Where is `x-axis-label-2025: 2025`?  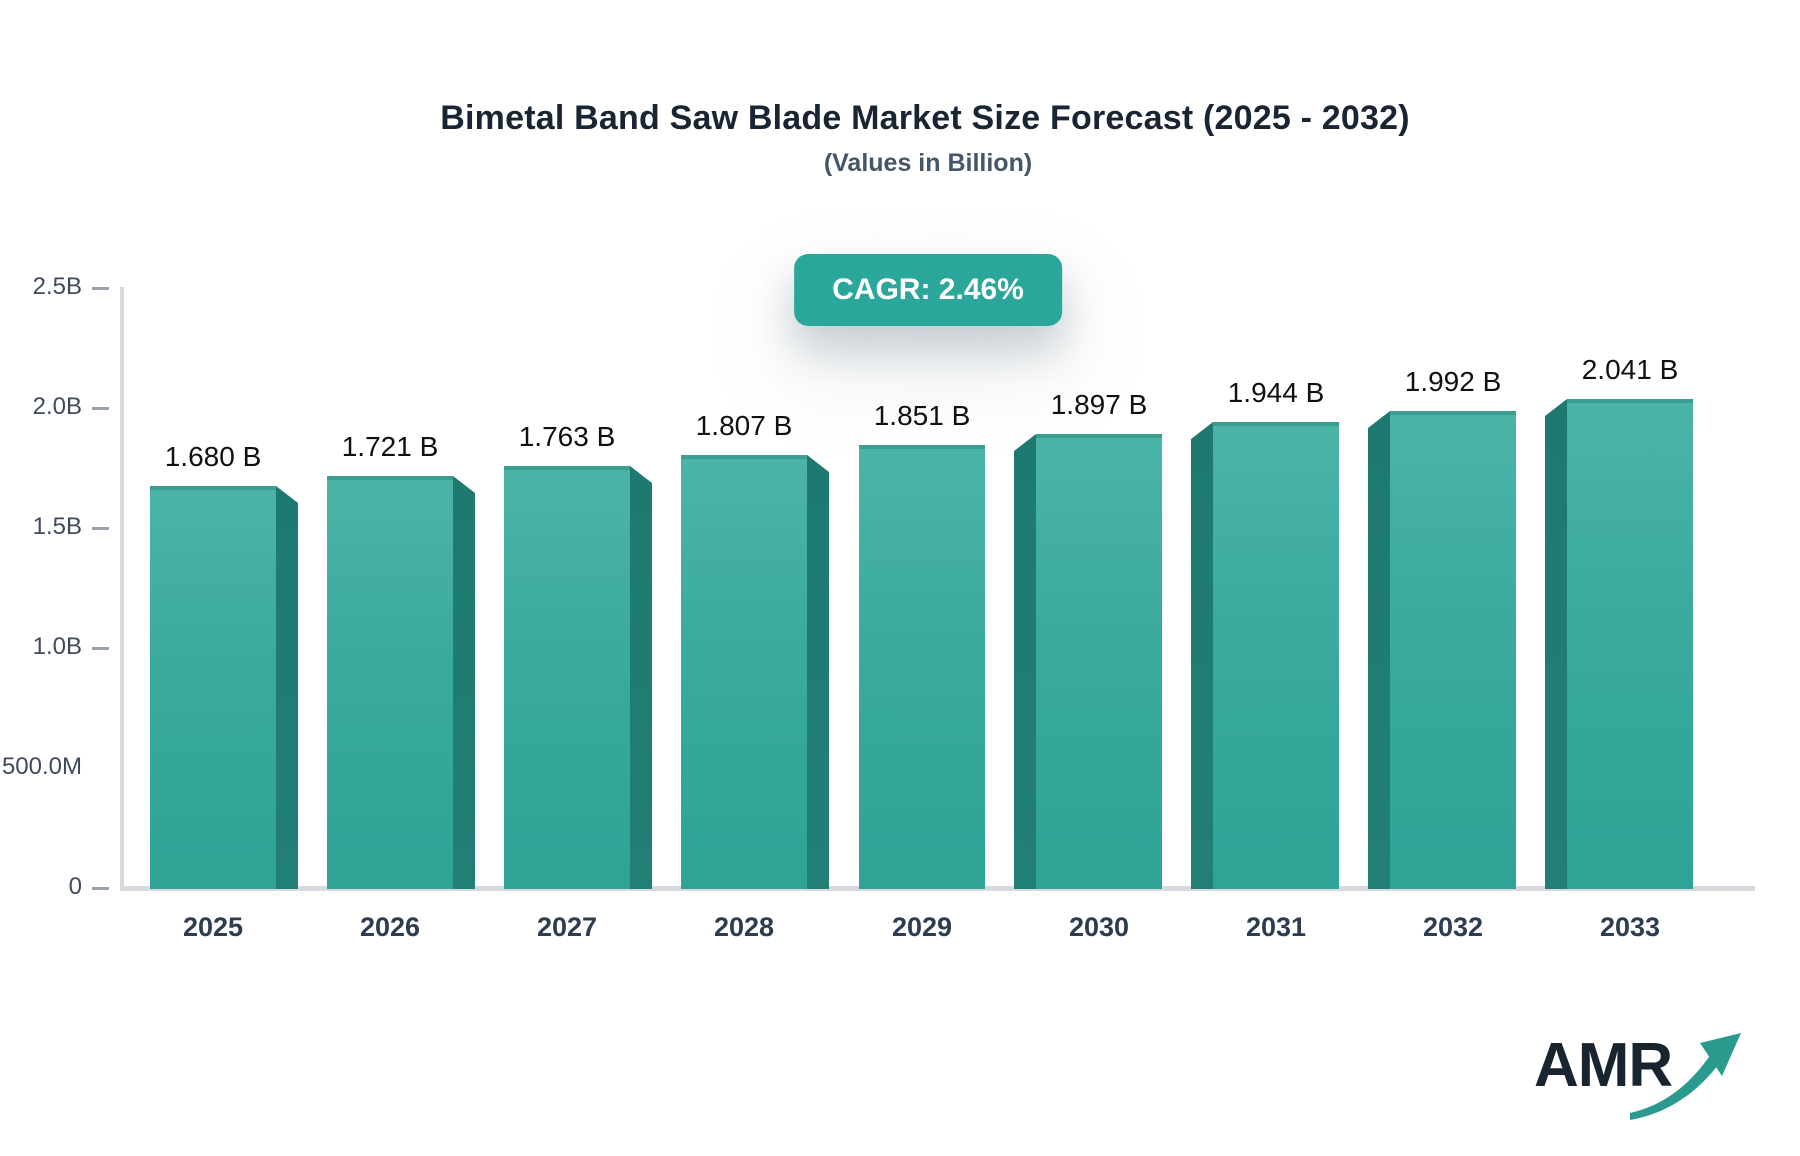
x-axis-label-2025: 2025 is located at coordinates (213, 927).